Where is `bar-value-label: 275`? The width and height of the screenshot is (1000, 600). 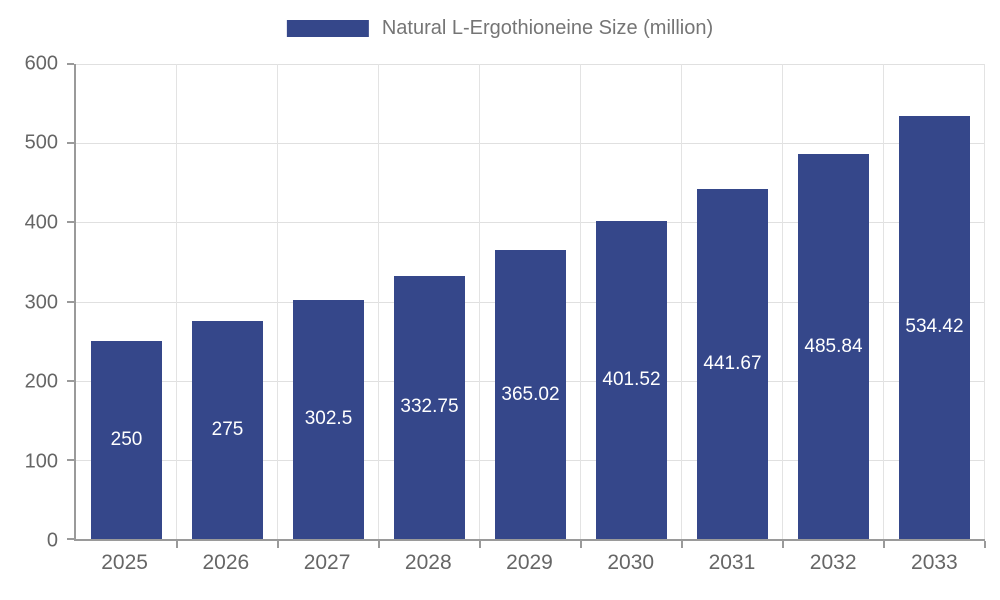
bar-value-label: 275 is located at coordinates (227, 430).